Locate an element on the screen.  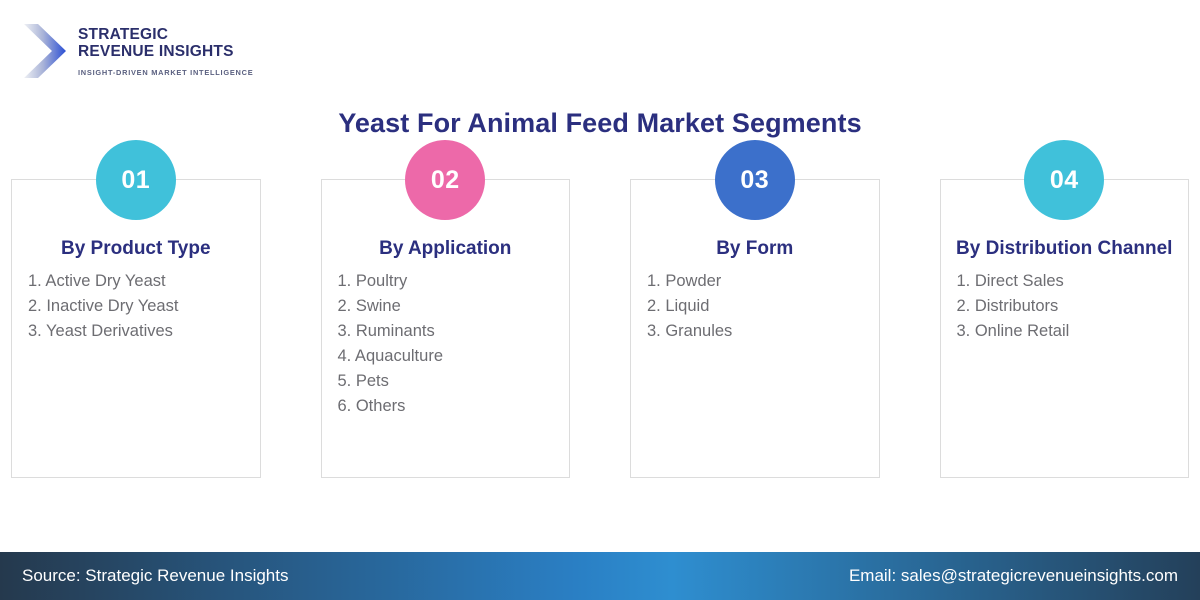
list-item: 1. Direct Sales is located at coordinates (1010, 280).